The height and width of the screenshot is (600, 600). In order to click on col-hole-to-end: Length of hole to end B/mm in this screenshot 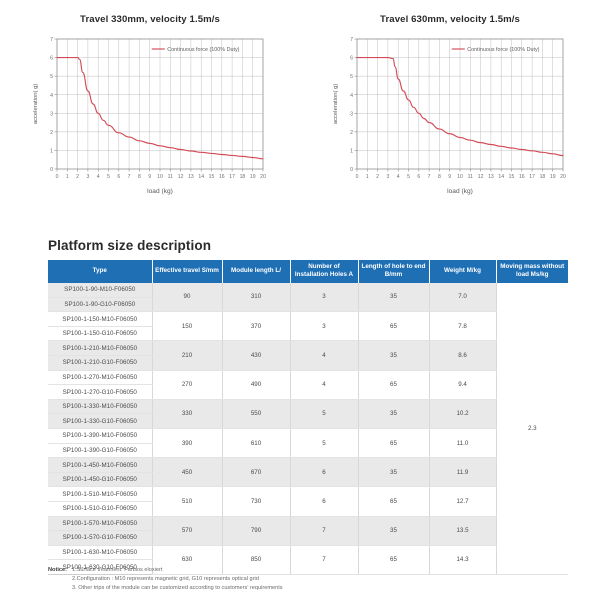, I will do `click(394, 271)`.